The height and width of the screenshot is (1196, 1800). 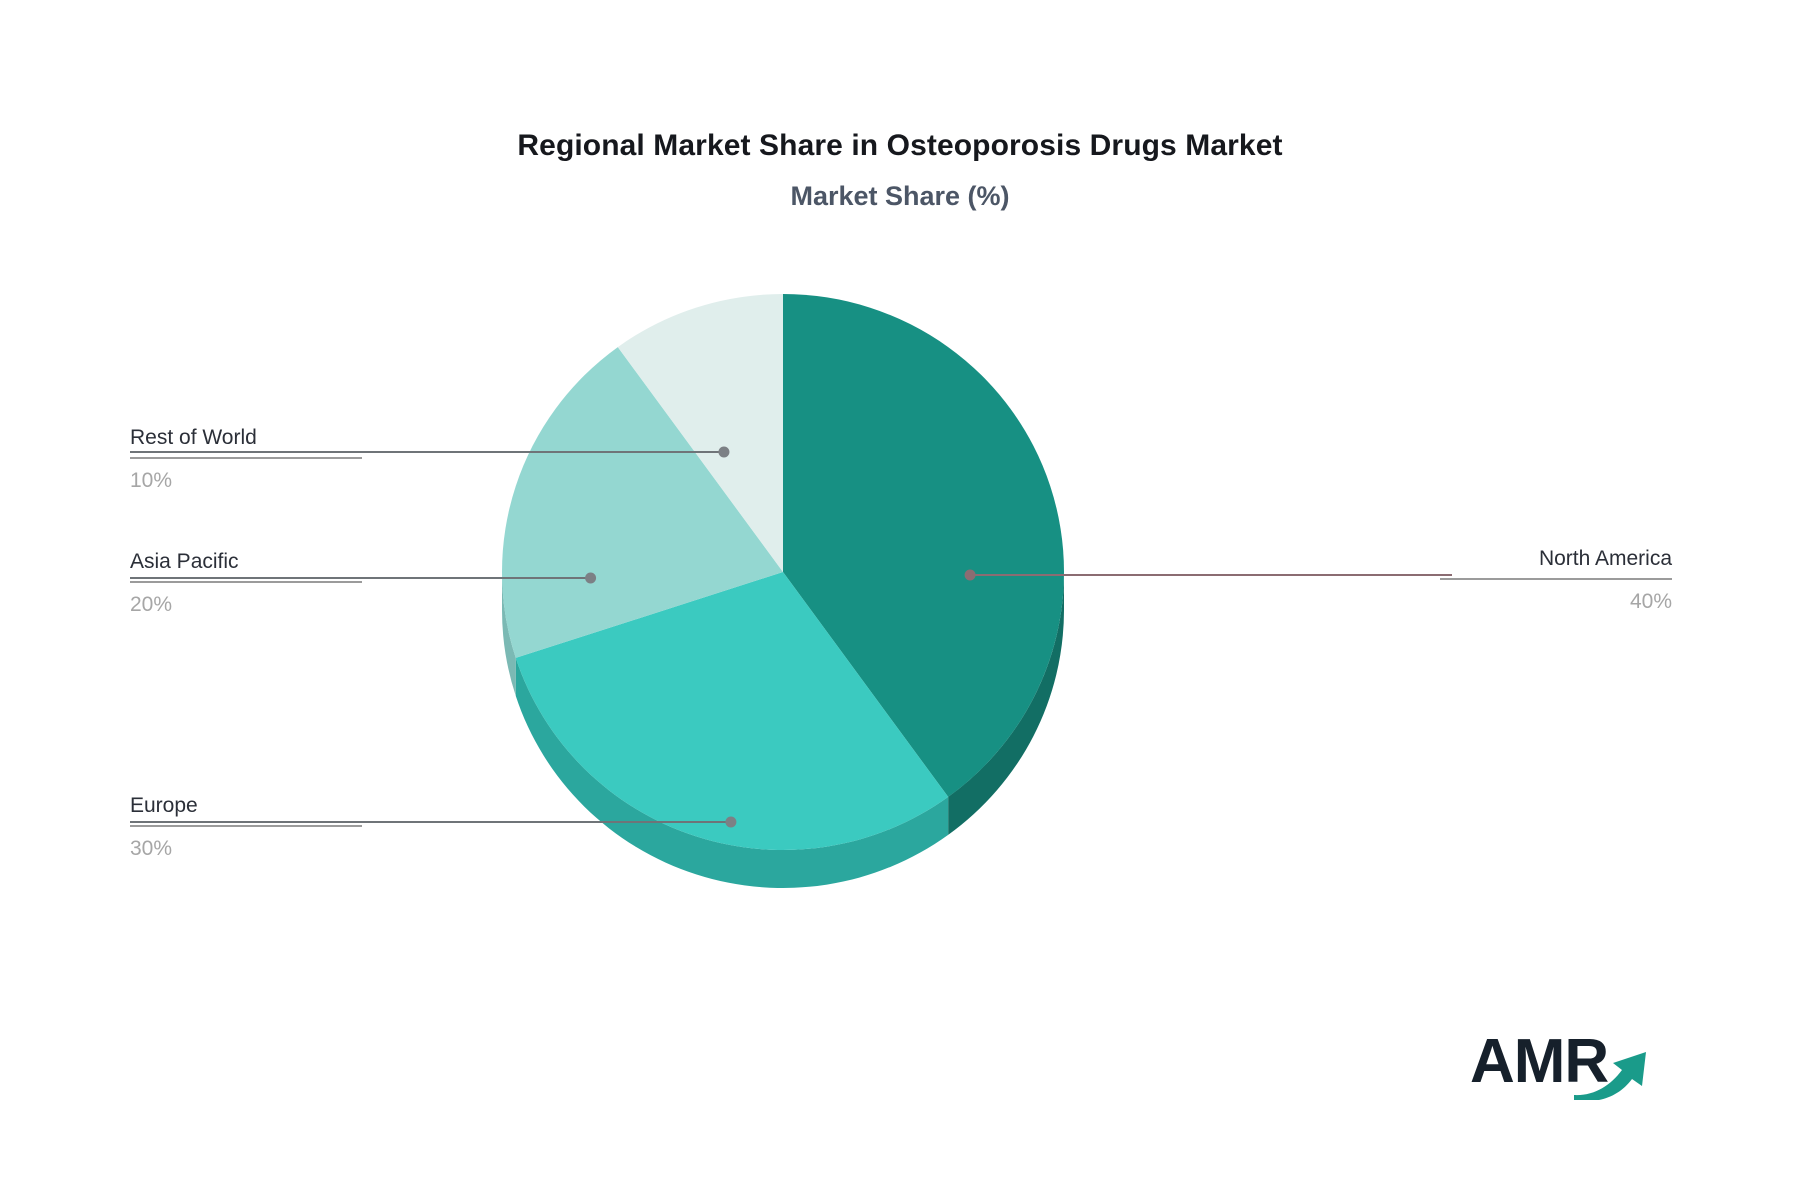 I want to click on amr-logo: AMR, so click(x=1558, y=1063).